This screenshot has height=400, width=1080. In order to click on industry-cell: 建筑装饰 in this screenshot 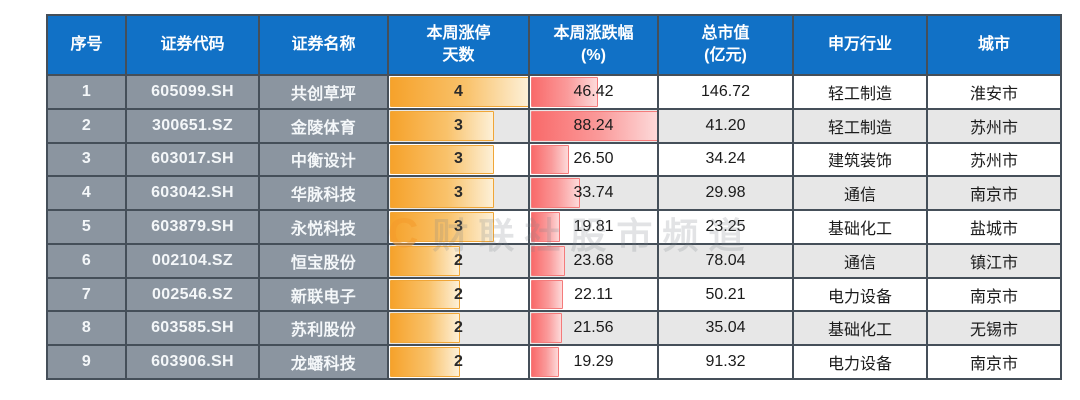, I will do `click(860, 159)`.